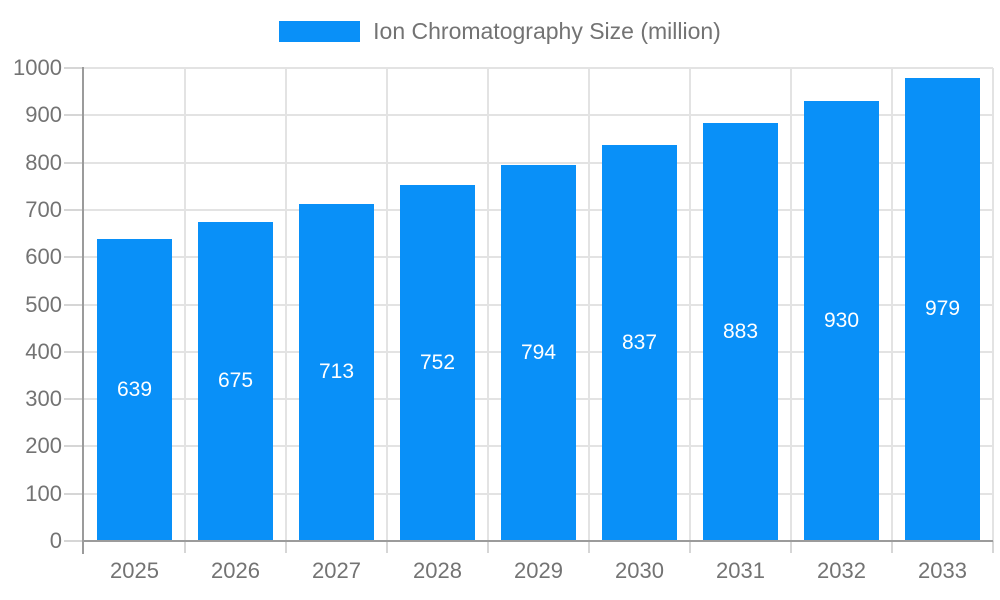 Image resolution: width=1000 pixels, height=600 pixels. What do you see at coordinates (639, 570) in the screenshot?
I see `x-axis-label: 2030` at bounding box center [639, 570].